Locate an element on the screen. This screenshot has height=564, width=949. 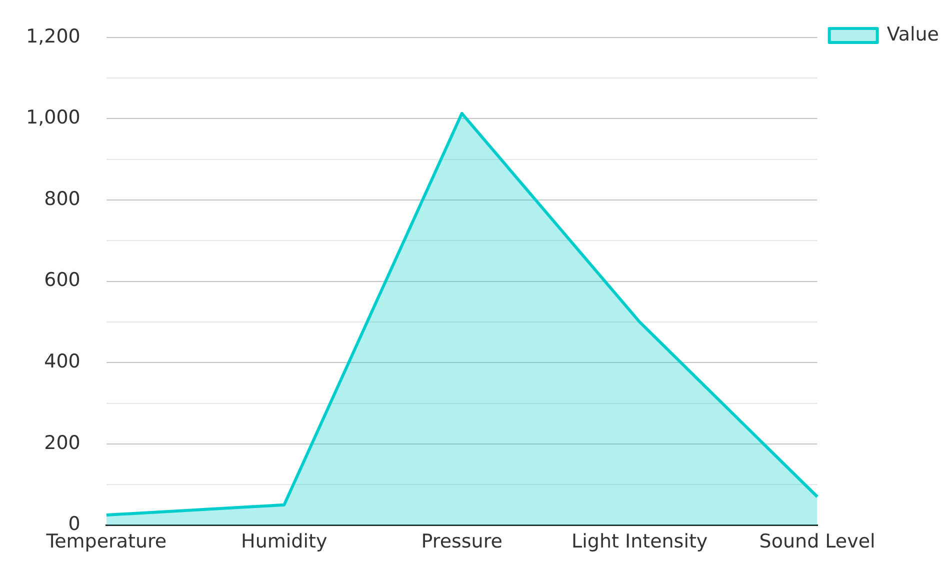
y-tick-label: 1,000 is located at coordinates (53, 117).